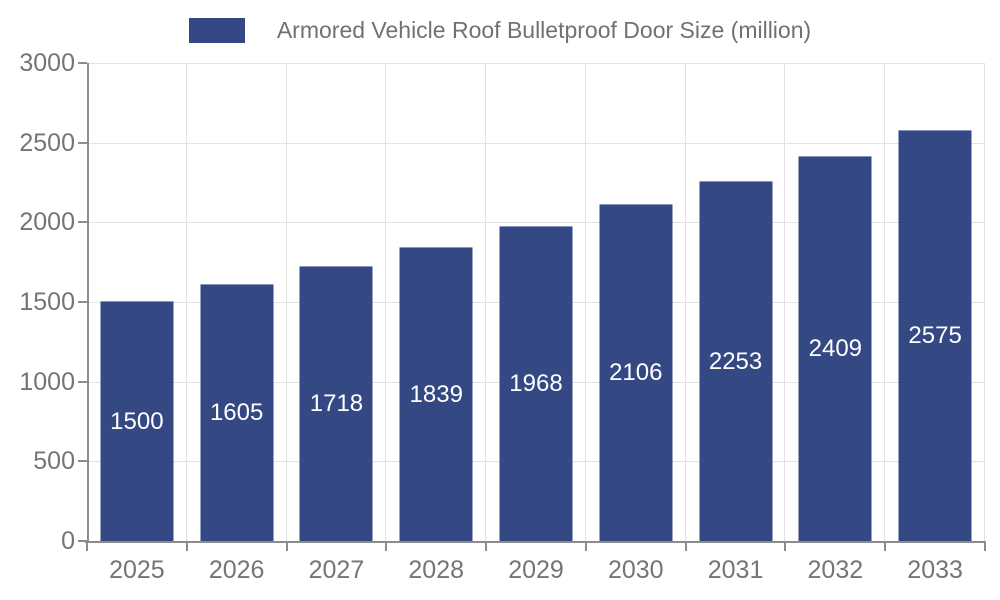  Describe the element at coordinates (47, 302) in the screenshot. I see `y-tick-label: 1500` at that location.